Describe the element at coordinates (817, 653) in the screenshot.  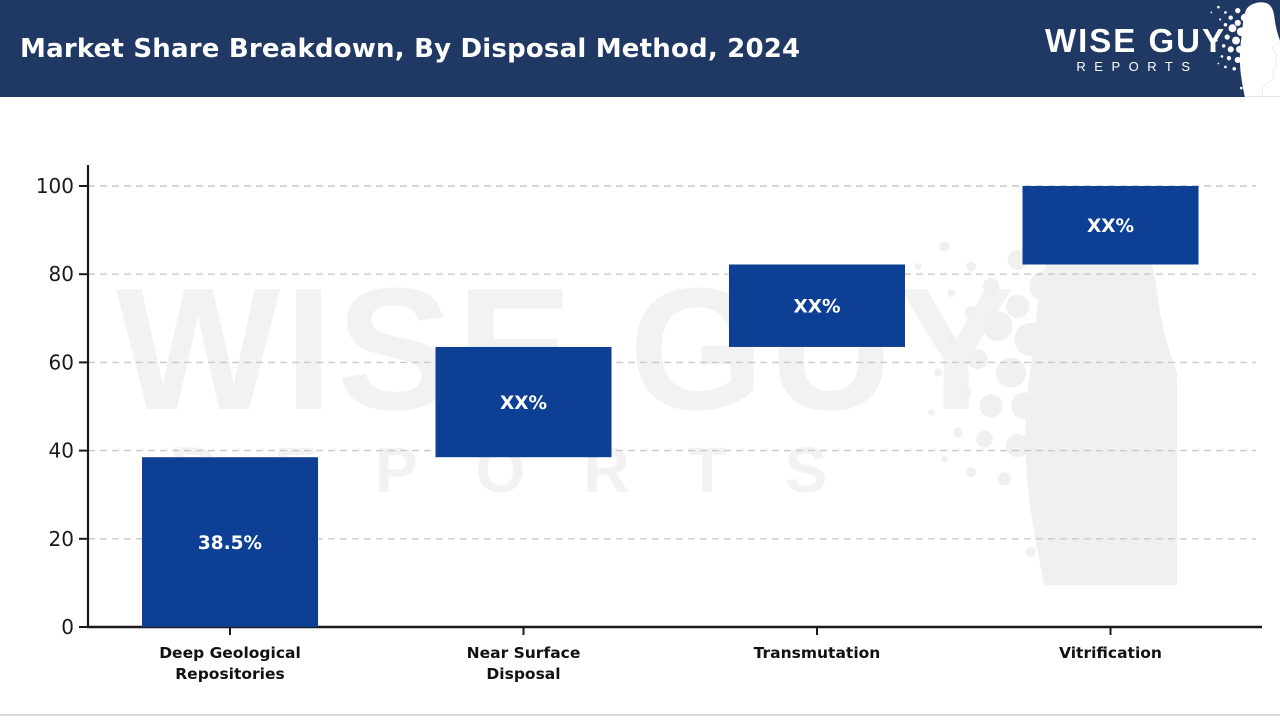
I see `x-tick-label: Transmutation` at that location.